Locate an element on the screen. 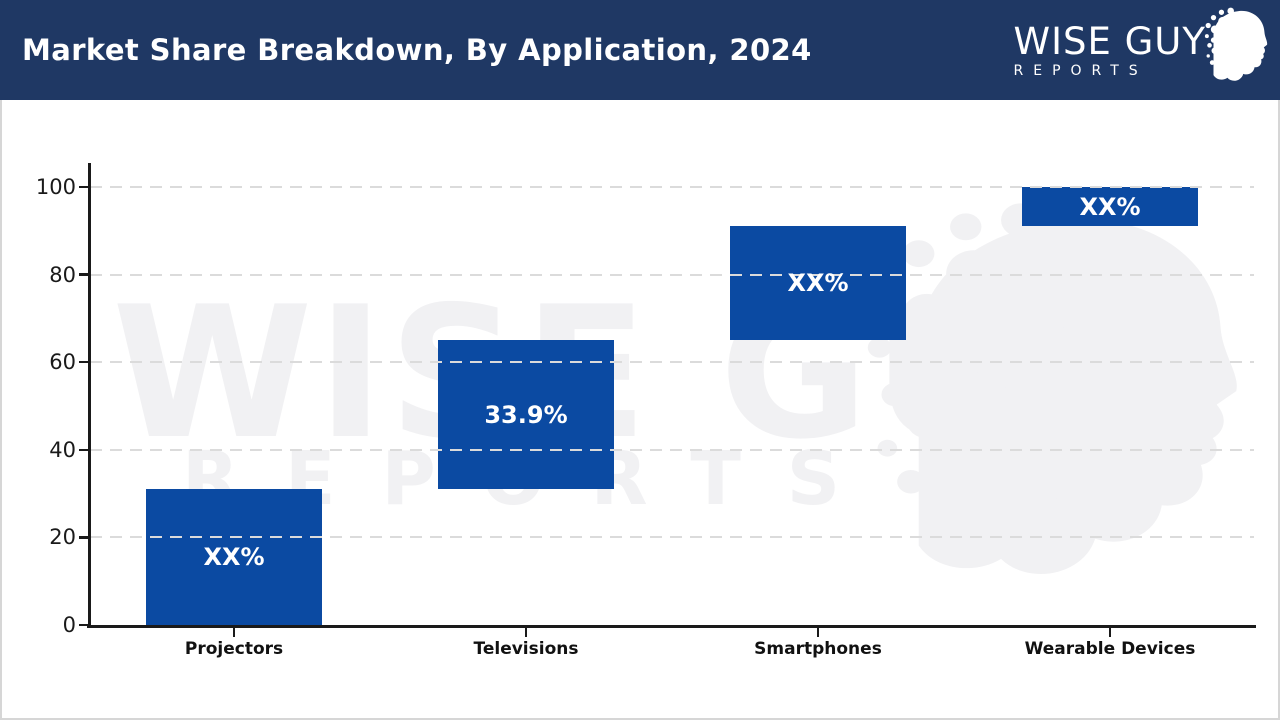 This screenshot has width=1280, height=720. logo-wordmark: WISE GUY is located at coordinates (1109, 41).